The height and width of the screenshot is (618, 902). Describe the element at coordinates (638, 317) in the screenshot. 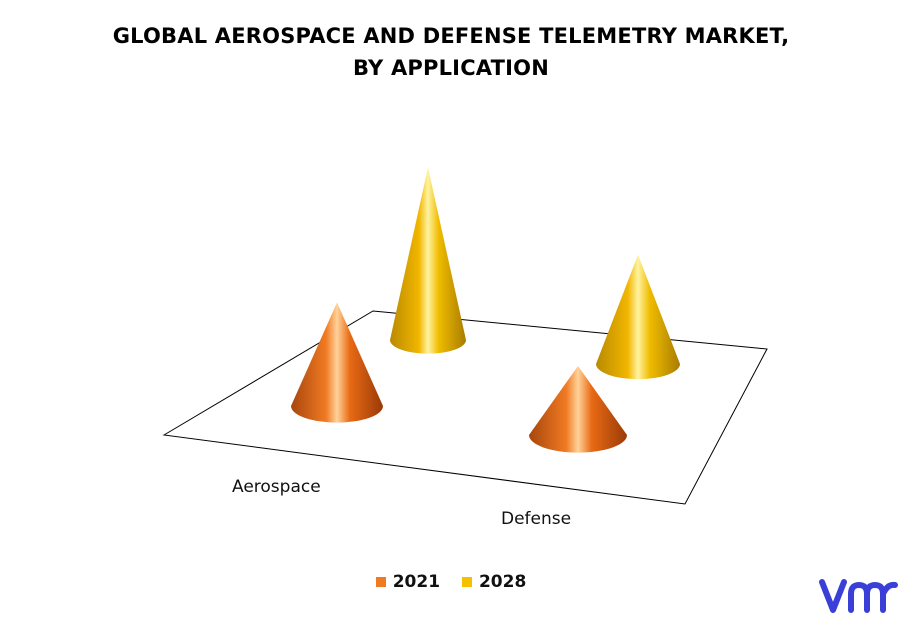

I see `cone-defense-2028` at that location.